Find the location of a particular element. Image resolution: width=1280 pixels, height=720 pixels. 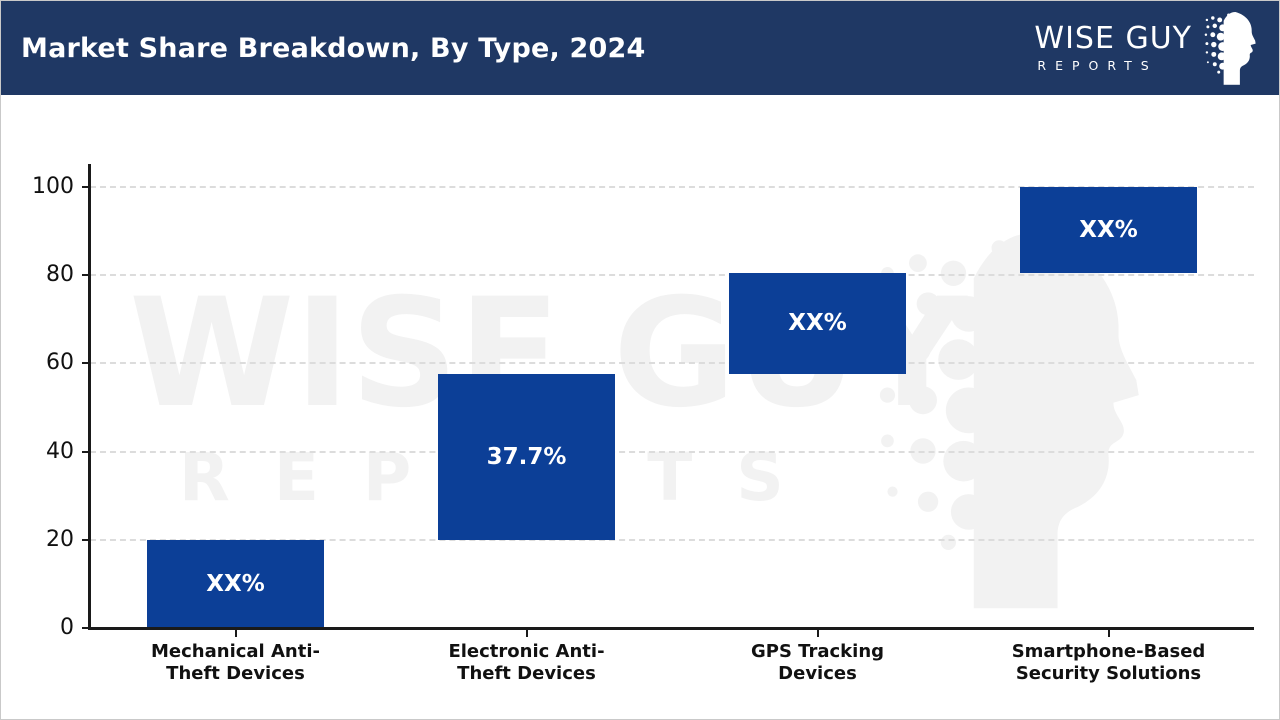

bar-segment: 37.7% is located at coordinates (526, 456).